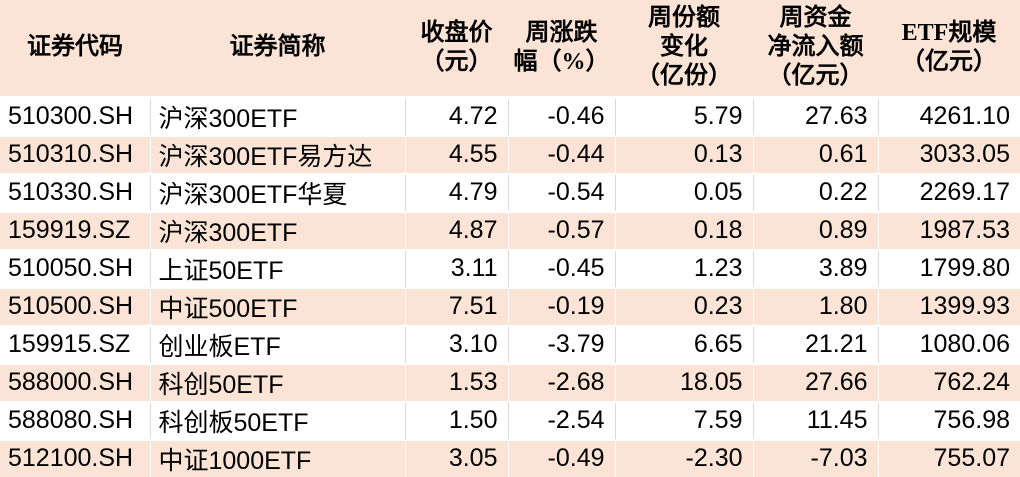 This screenshot has height=477, width=1020. I want to click on cell-etf-size: 762.24, so click(948, 383).